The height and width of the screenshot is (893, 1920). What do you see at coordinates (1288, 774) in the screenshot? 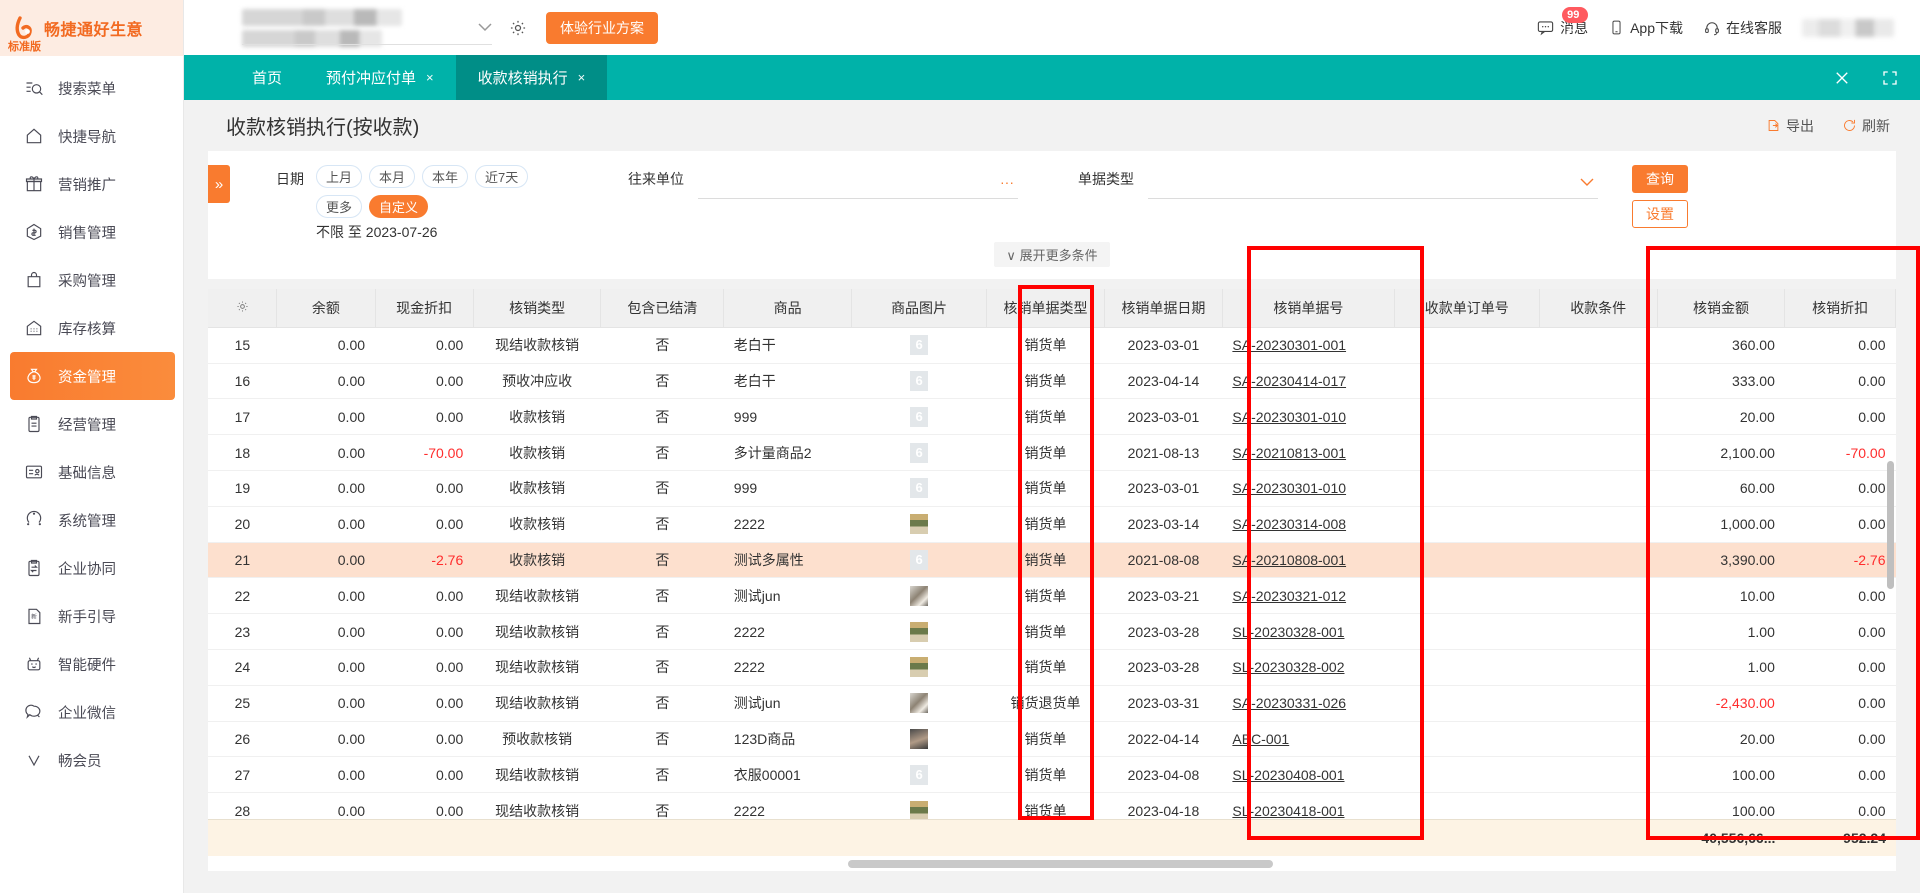
I see `doc-no-link: SL-20230408-001` at bounding box center [1288, 774].